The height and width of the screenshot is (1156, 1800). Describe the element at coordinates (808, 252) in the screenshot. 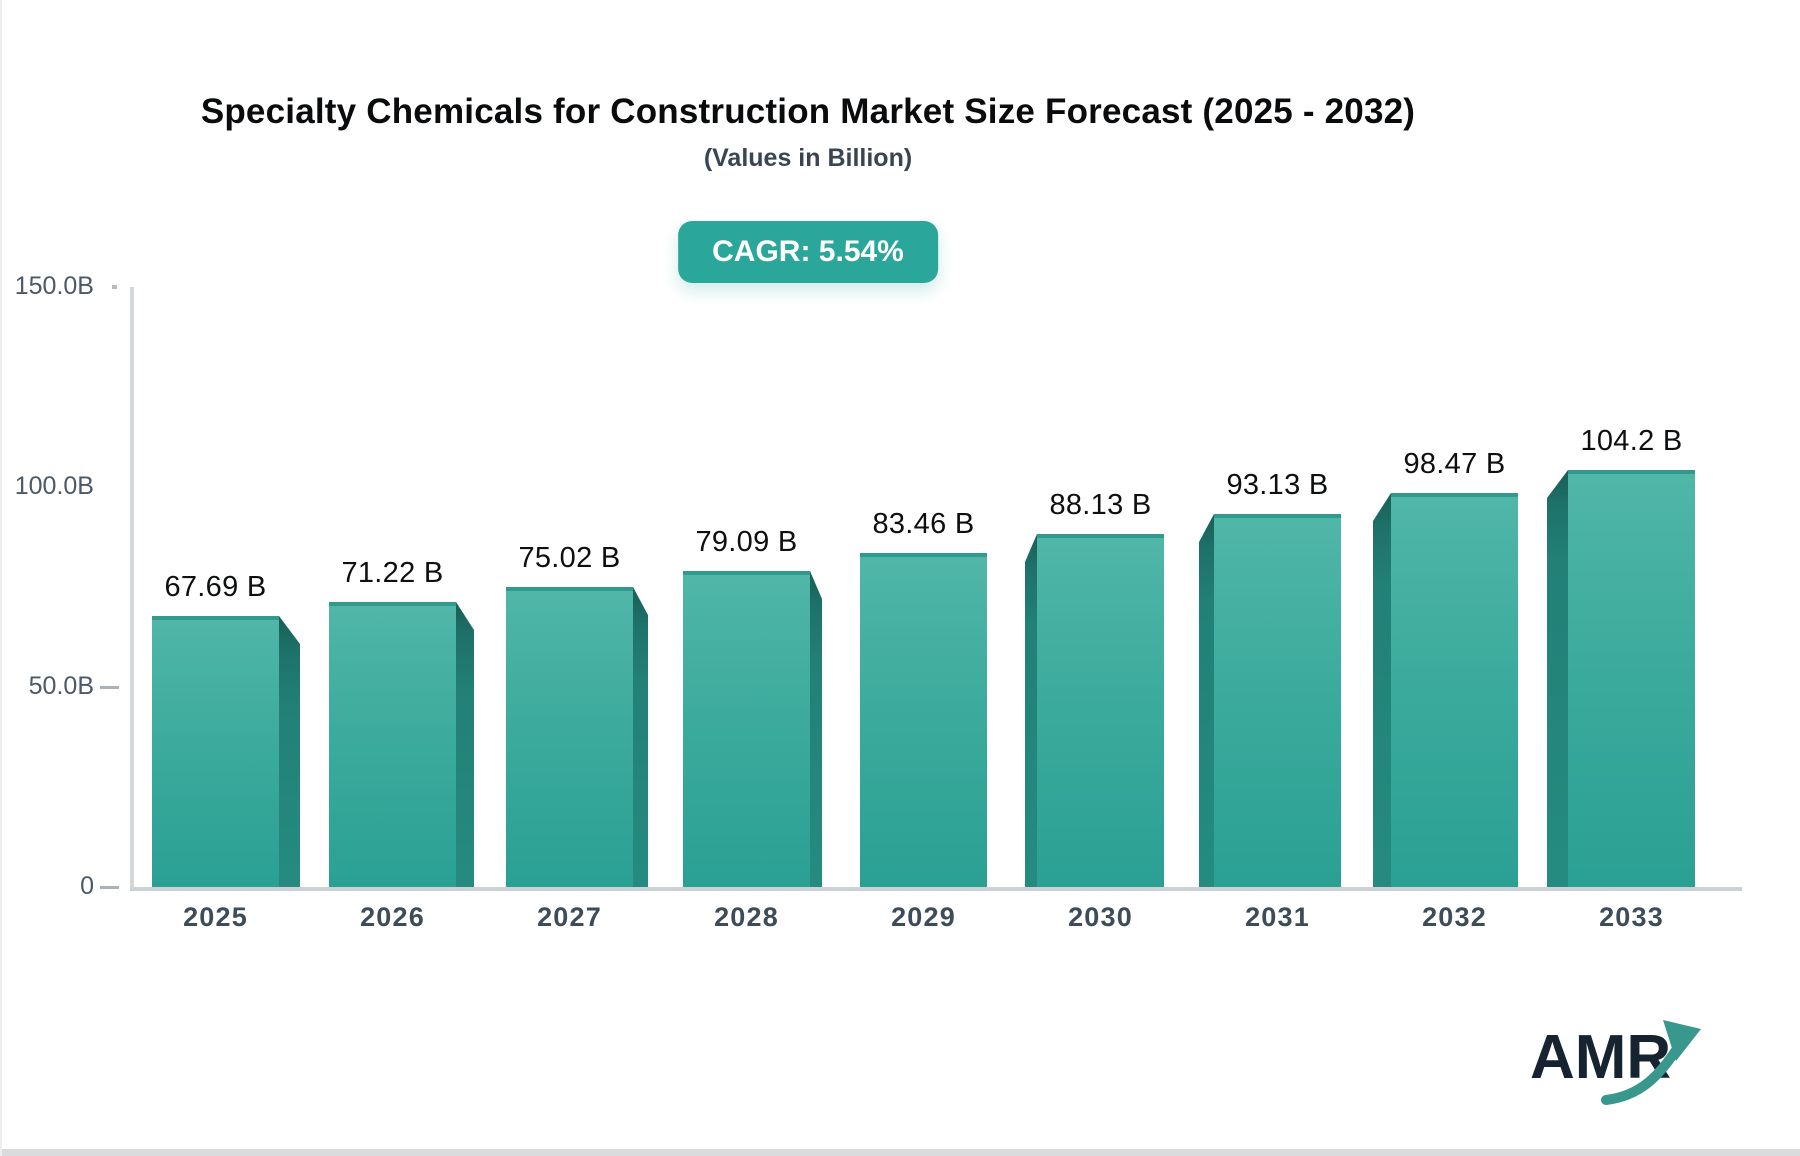

I see `cagr-badge: CAGR: 5.54%` at that location.